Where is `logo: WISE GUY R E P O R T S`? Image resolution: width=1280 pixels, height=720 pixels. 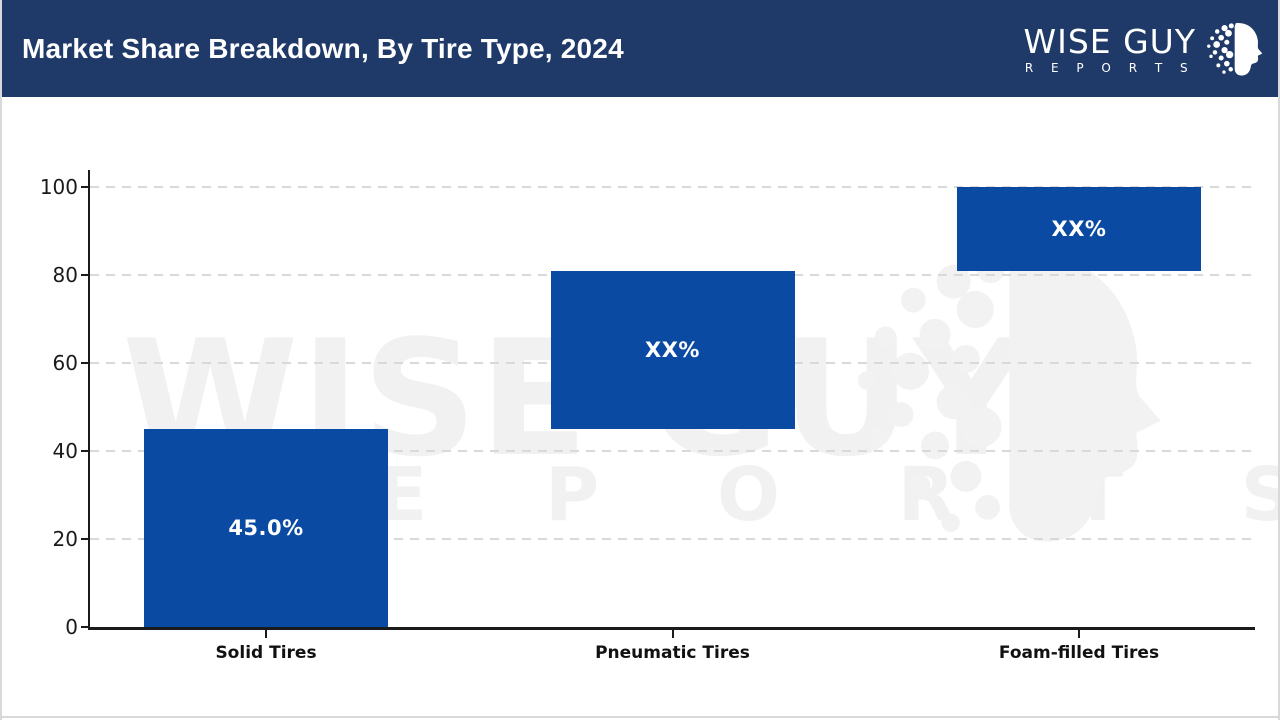 logo: WISE GUY R E P O R T S is located at coordinates (1143, 49).